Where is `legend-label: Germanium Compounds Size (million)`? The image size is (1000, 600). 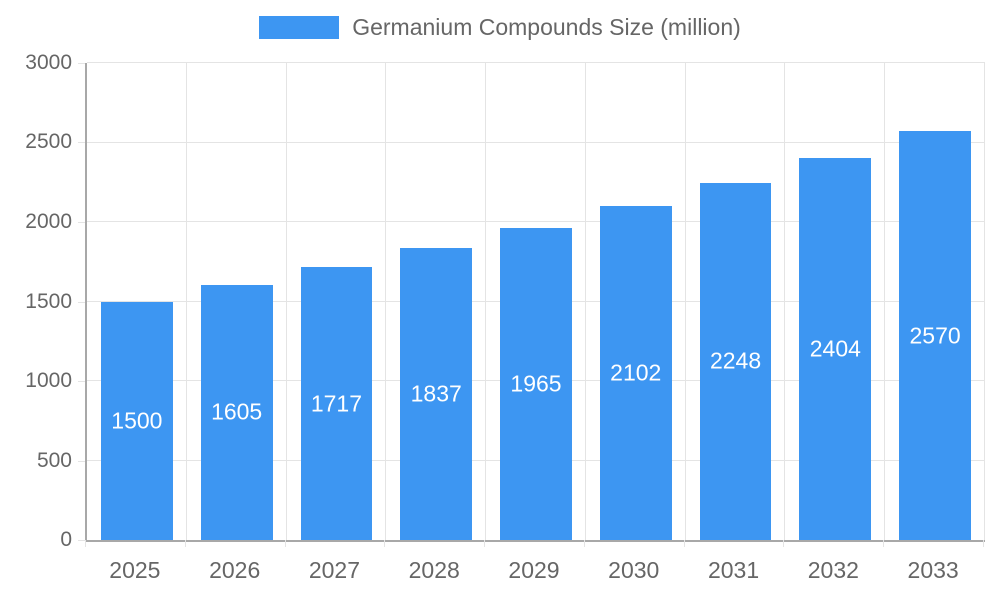
legend-label: Germanium Compounds Size (million) is located at coordinates (546, 27).